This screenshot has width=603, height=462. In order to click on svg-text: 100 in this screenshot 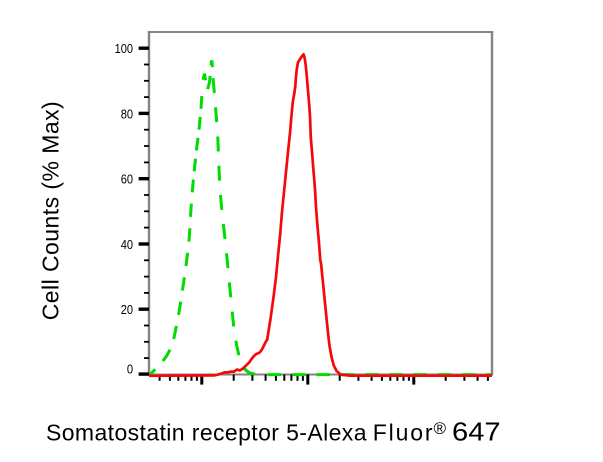, I will do `click(124, 48)`.